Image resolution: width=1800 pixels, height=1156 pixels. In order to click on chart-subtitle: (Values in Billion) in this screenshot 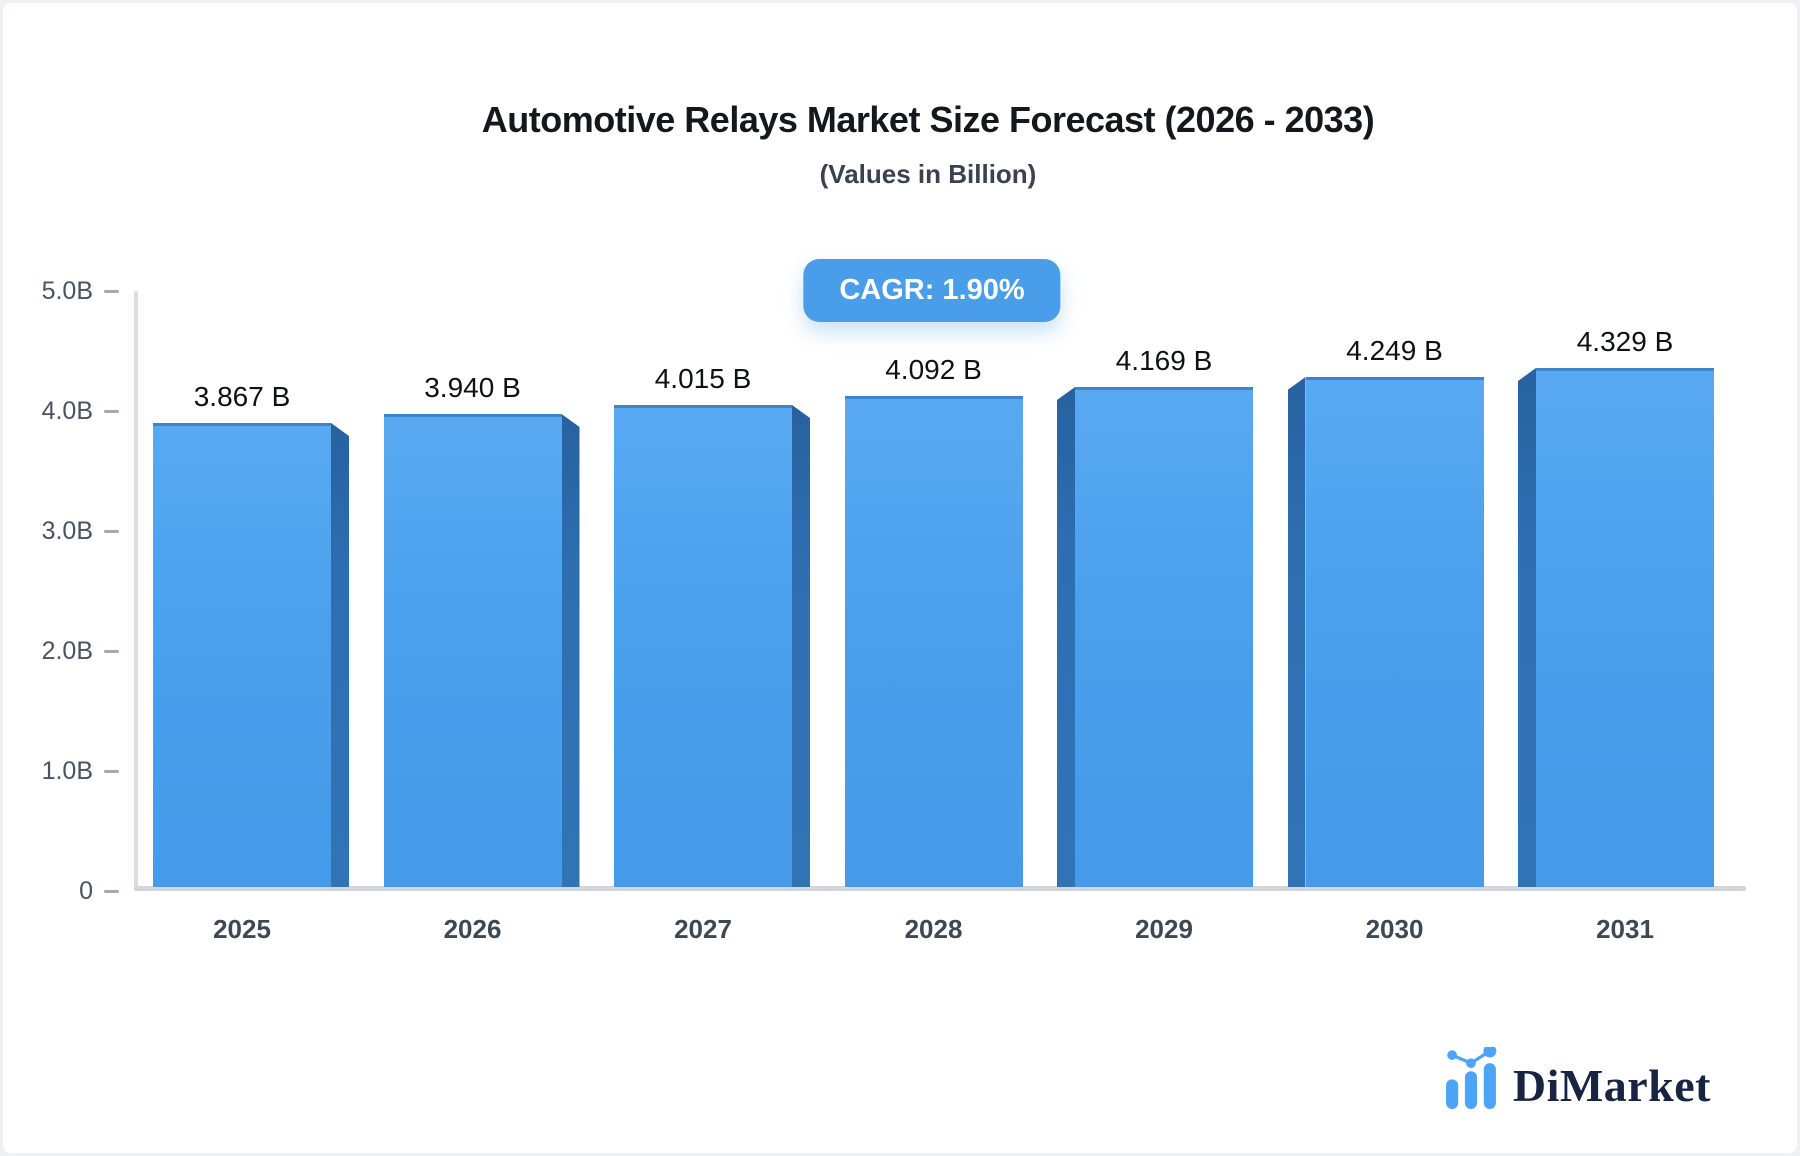, I will do `click(928, 174)`.